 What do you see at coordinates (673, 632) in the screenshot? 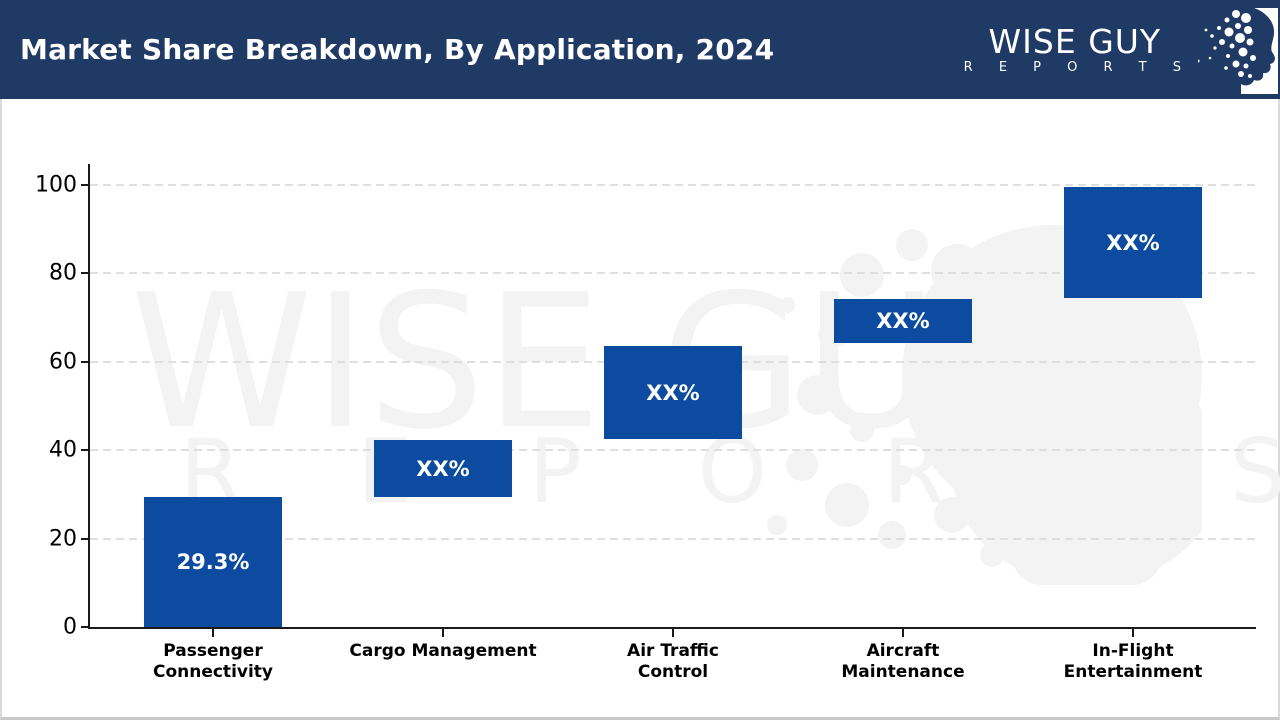
I see `x-tick-air-traffic-control` at bounding box center [673, 632].